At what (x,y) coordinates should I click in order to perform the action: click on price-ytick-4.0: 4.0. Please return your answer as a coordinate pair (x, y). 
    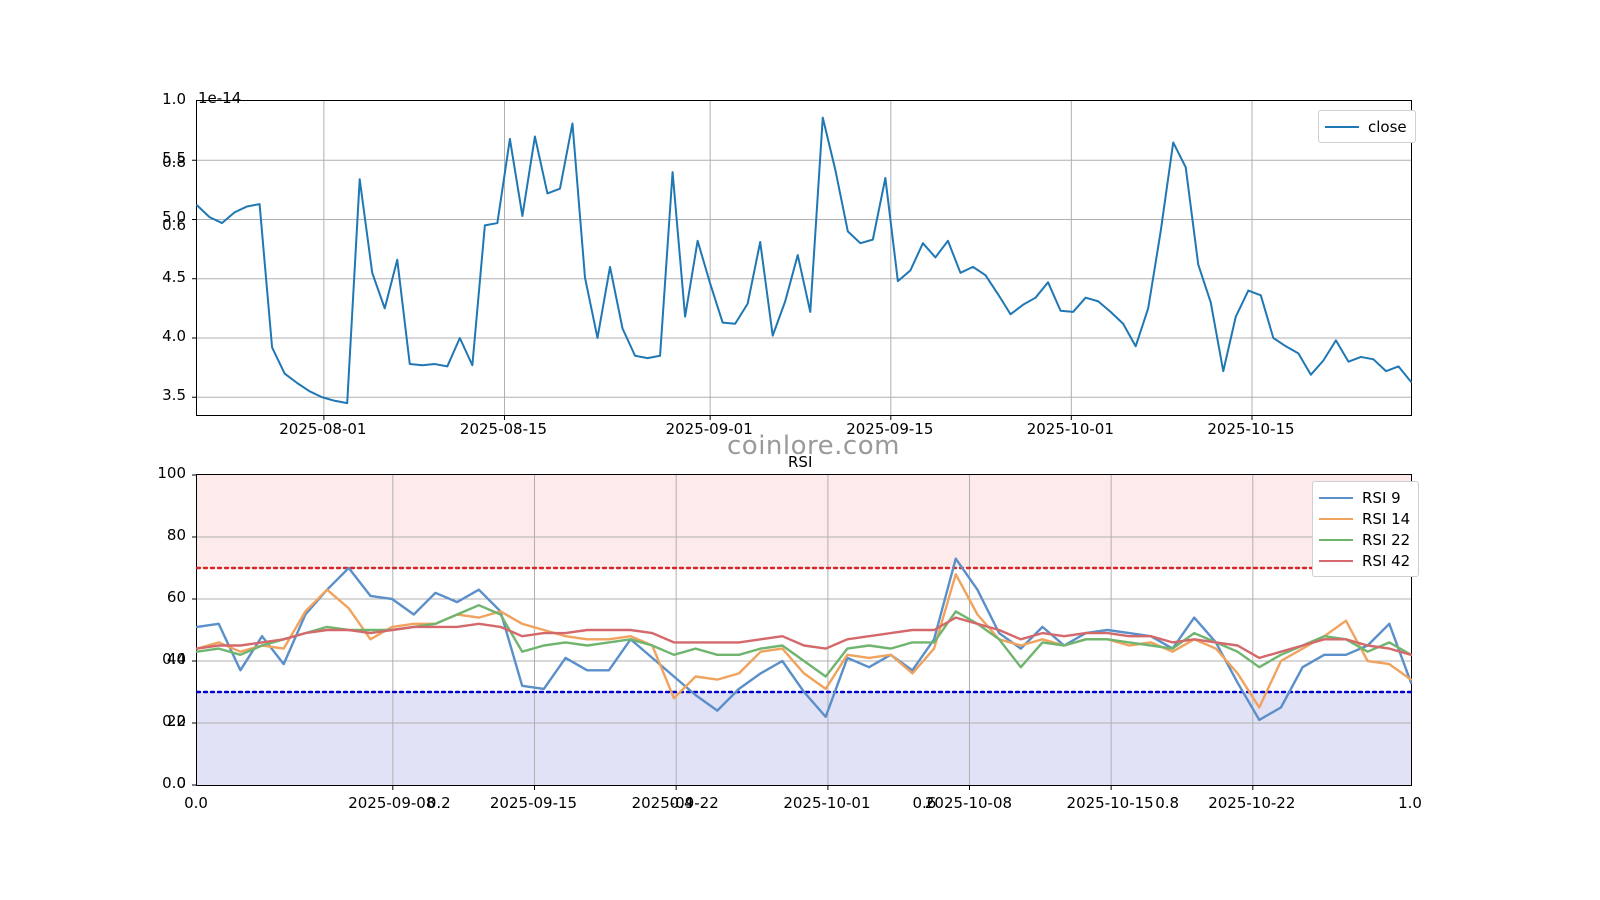
    Looking at the image, I should click on (174, 335).